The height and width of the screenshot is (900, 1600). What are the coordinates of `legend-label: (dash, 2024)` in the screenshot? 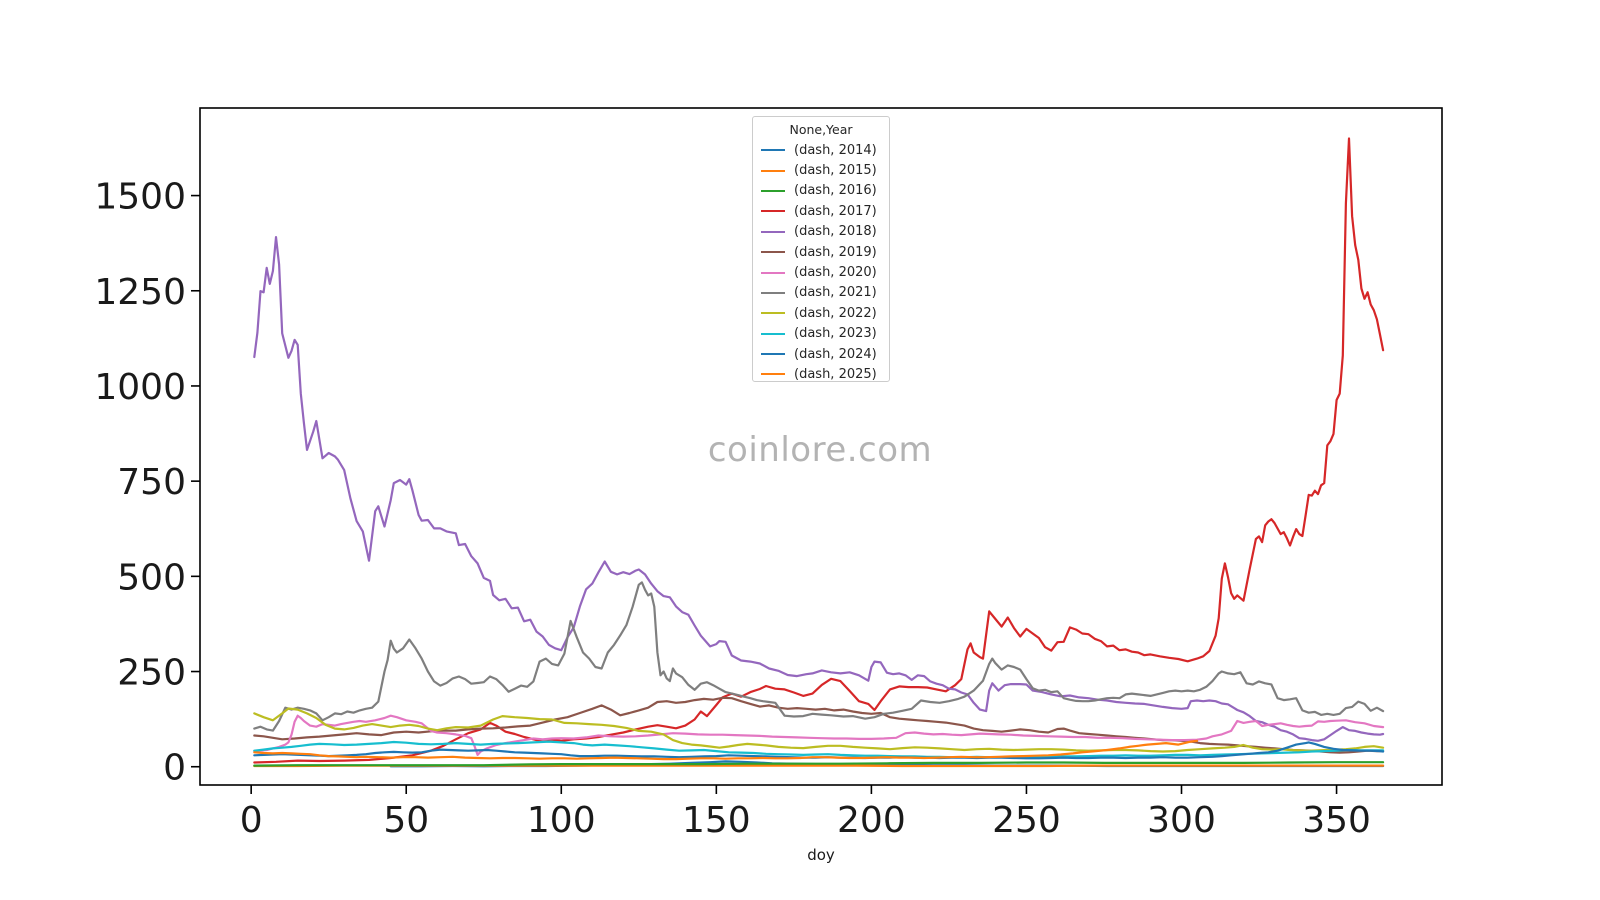 It's located at (835, 354).